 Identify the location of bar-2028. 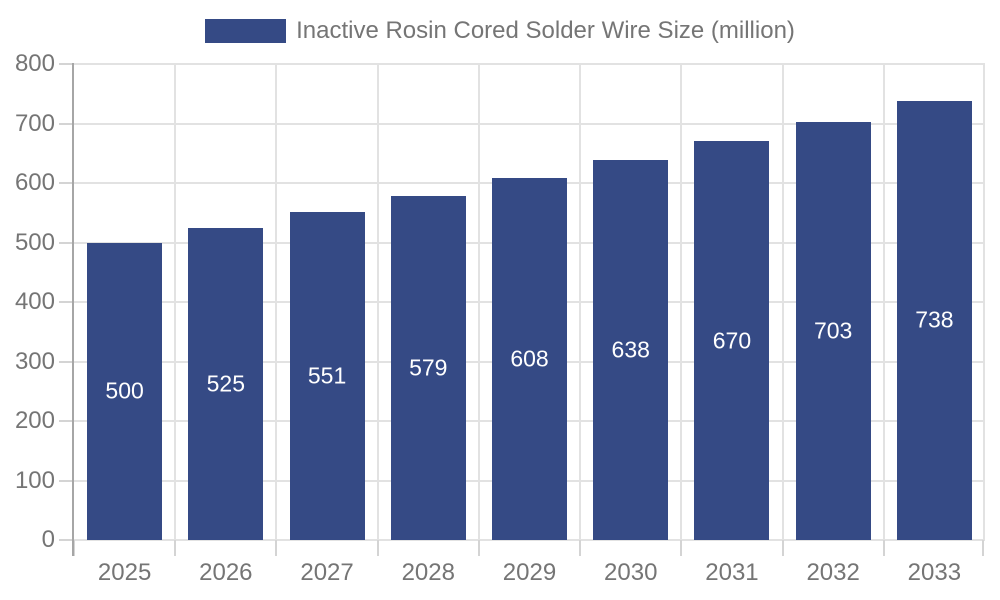
(428, 367).